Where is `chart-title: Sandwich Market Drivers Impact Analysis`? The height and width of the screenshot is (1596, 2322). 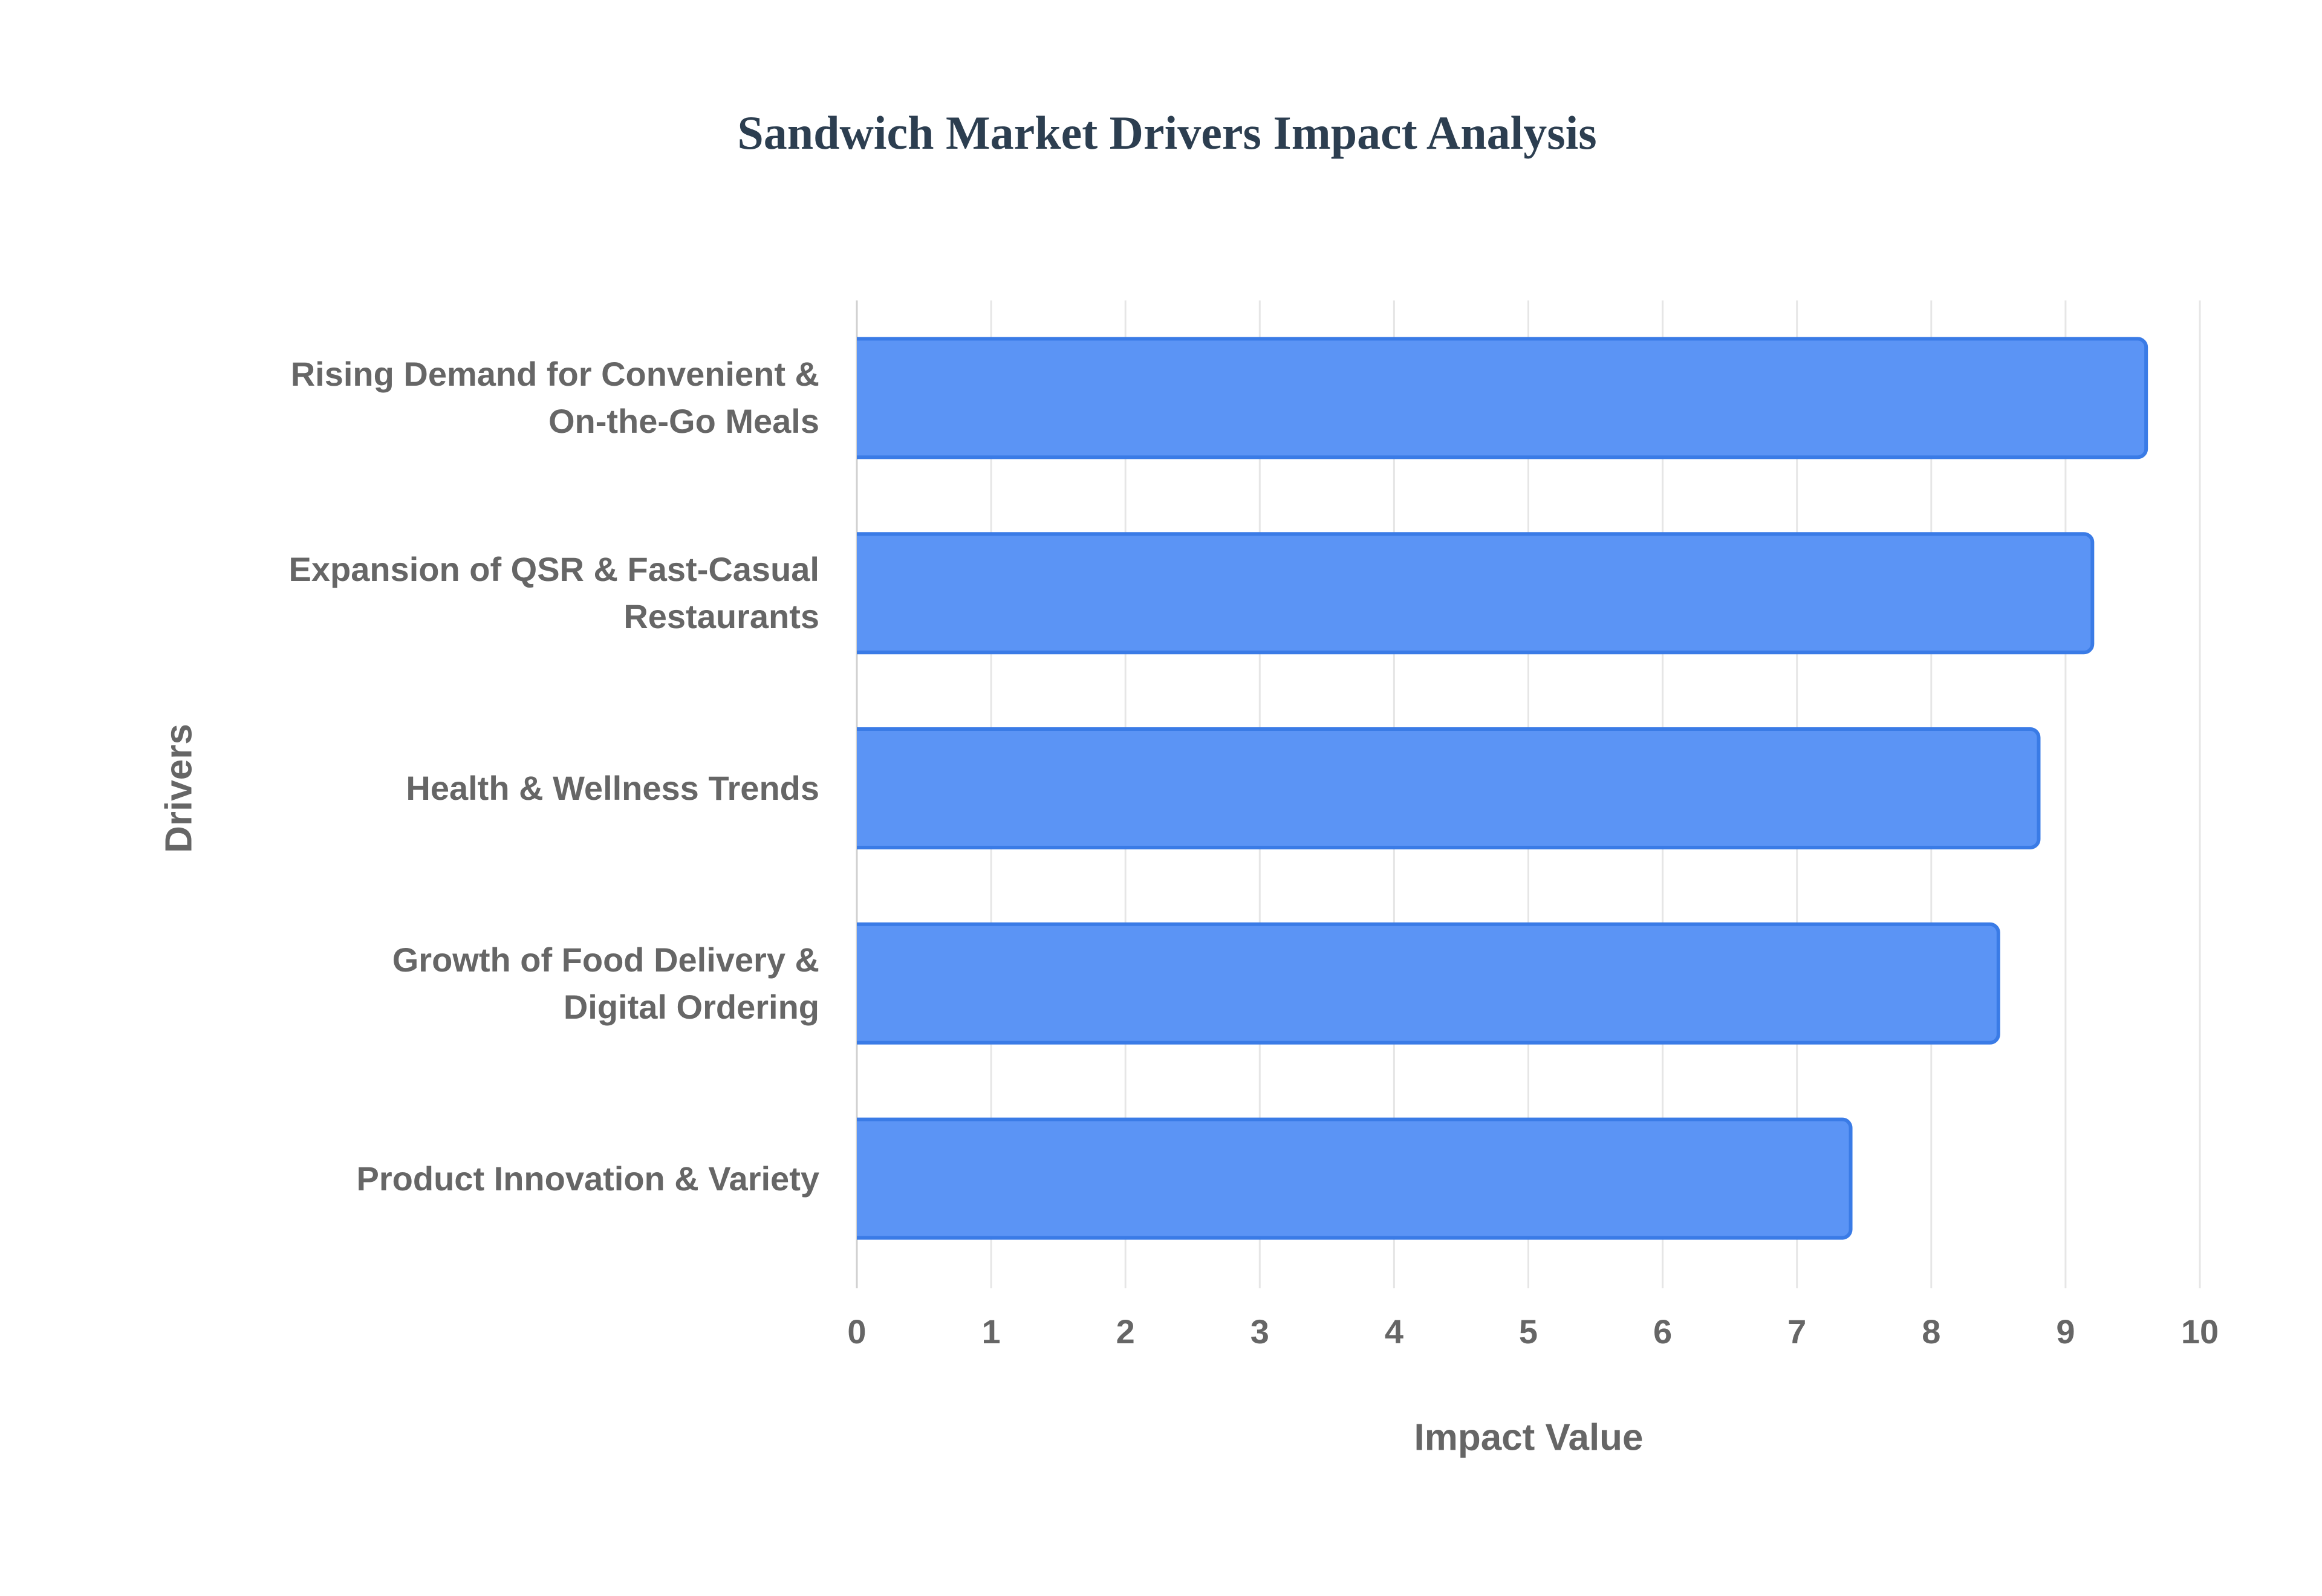 chart-title: Sandwich Market Drivers Impact Analysis is located at coordinates (1166, 132).